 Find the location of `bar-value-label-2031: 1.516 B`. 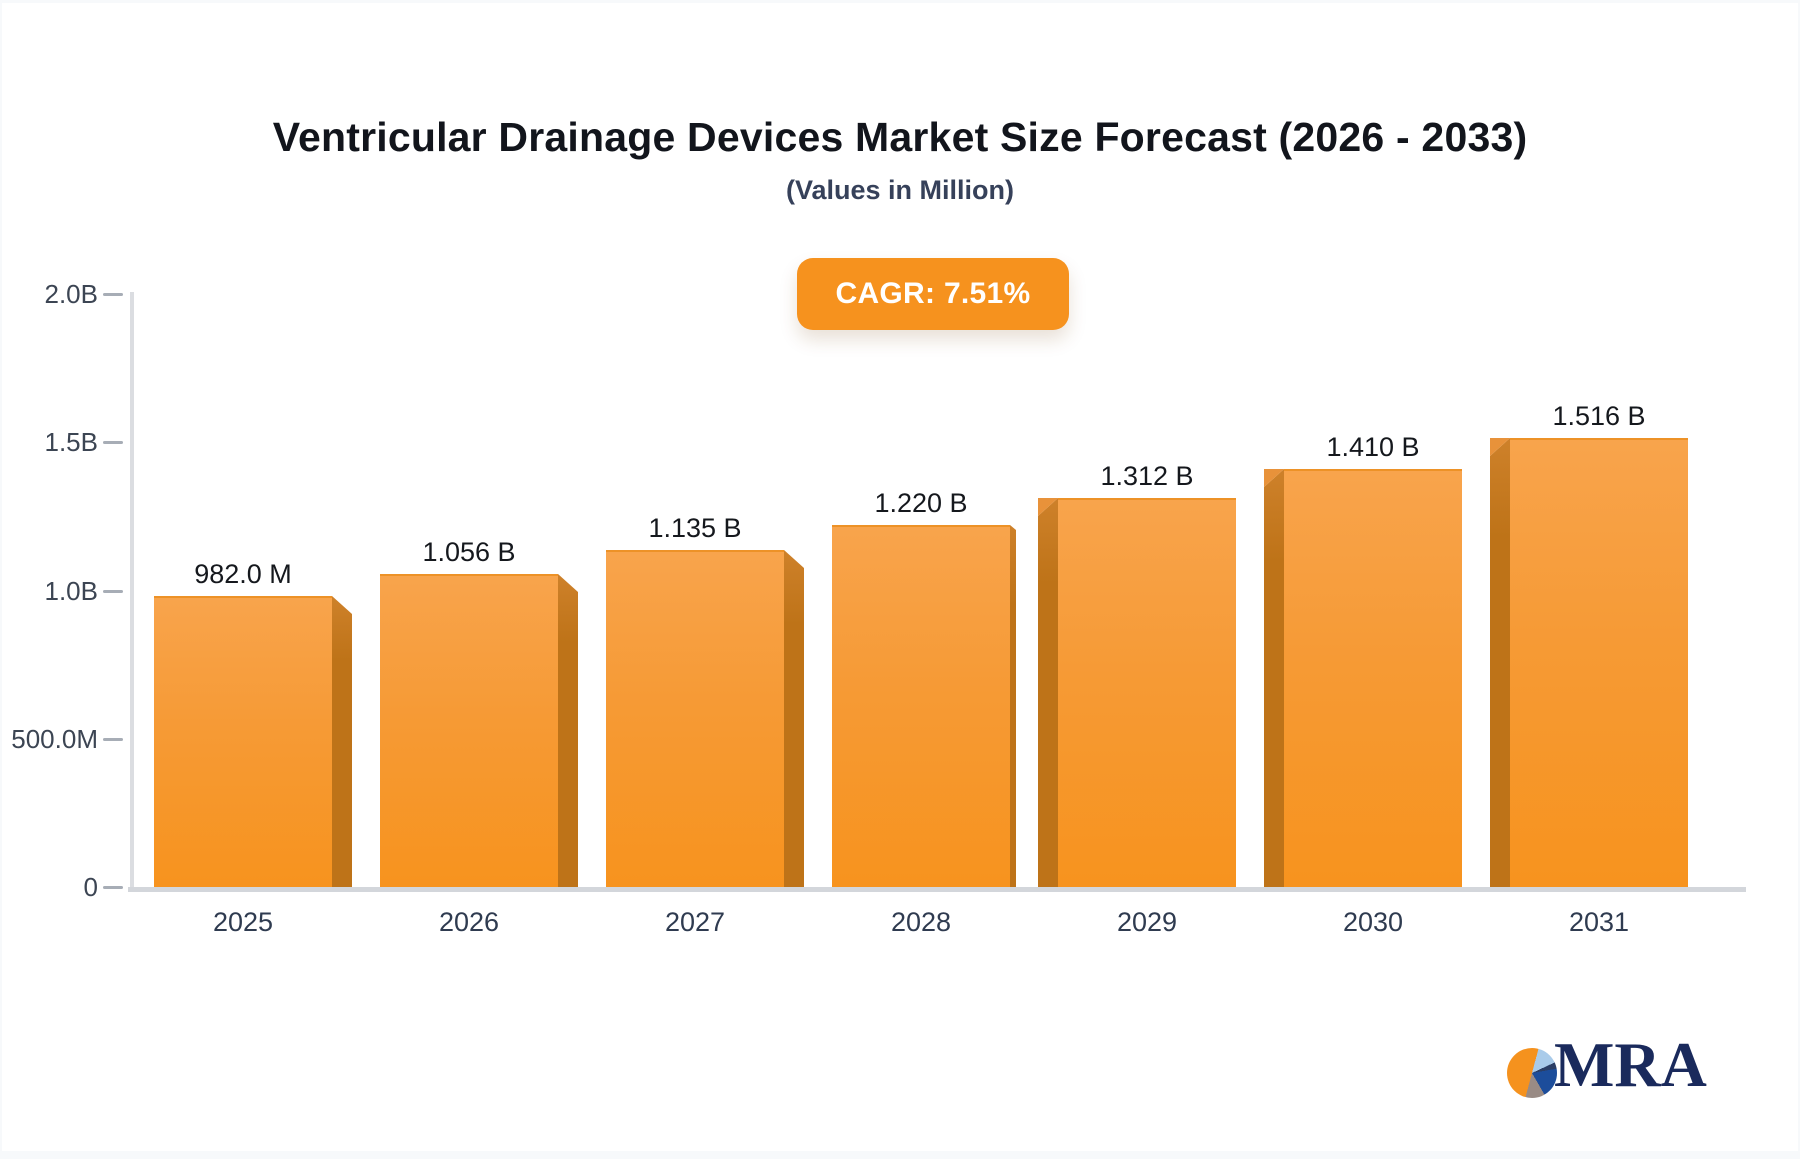

bar-value-label-2031: 1.516 B is located at coordinates (1599, 416).